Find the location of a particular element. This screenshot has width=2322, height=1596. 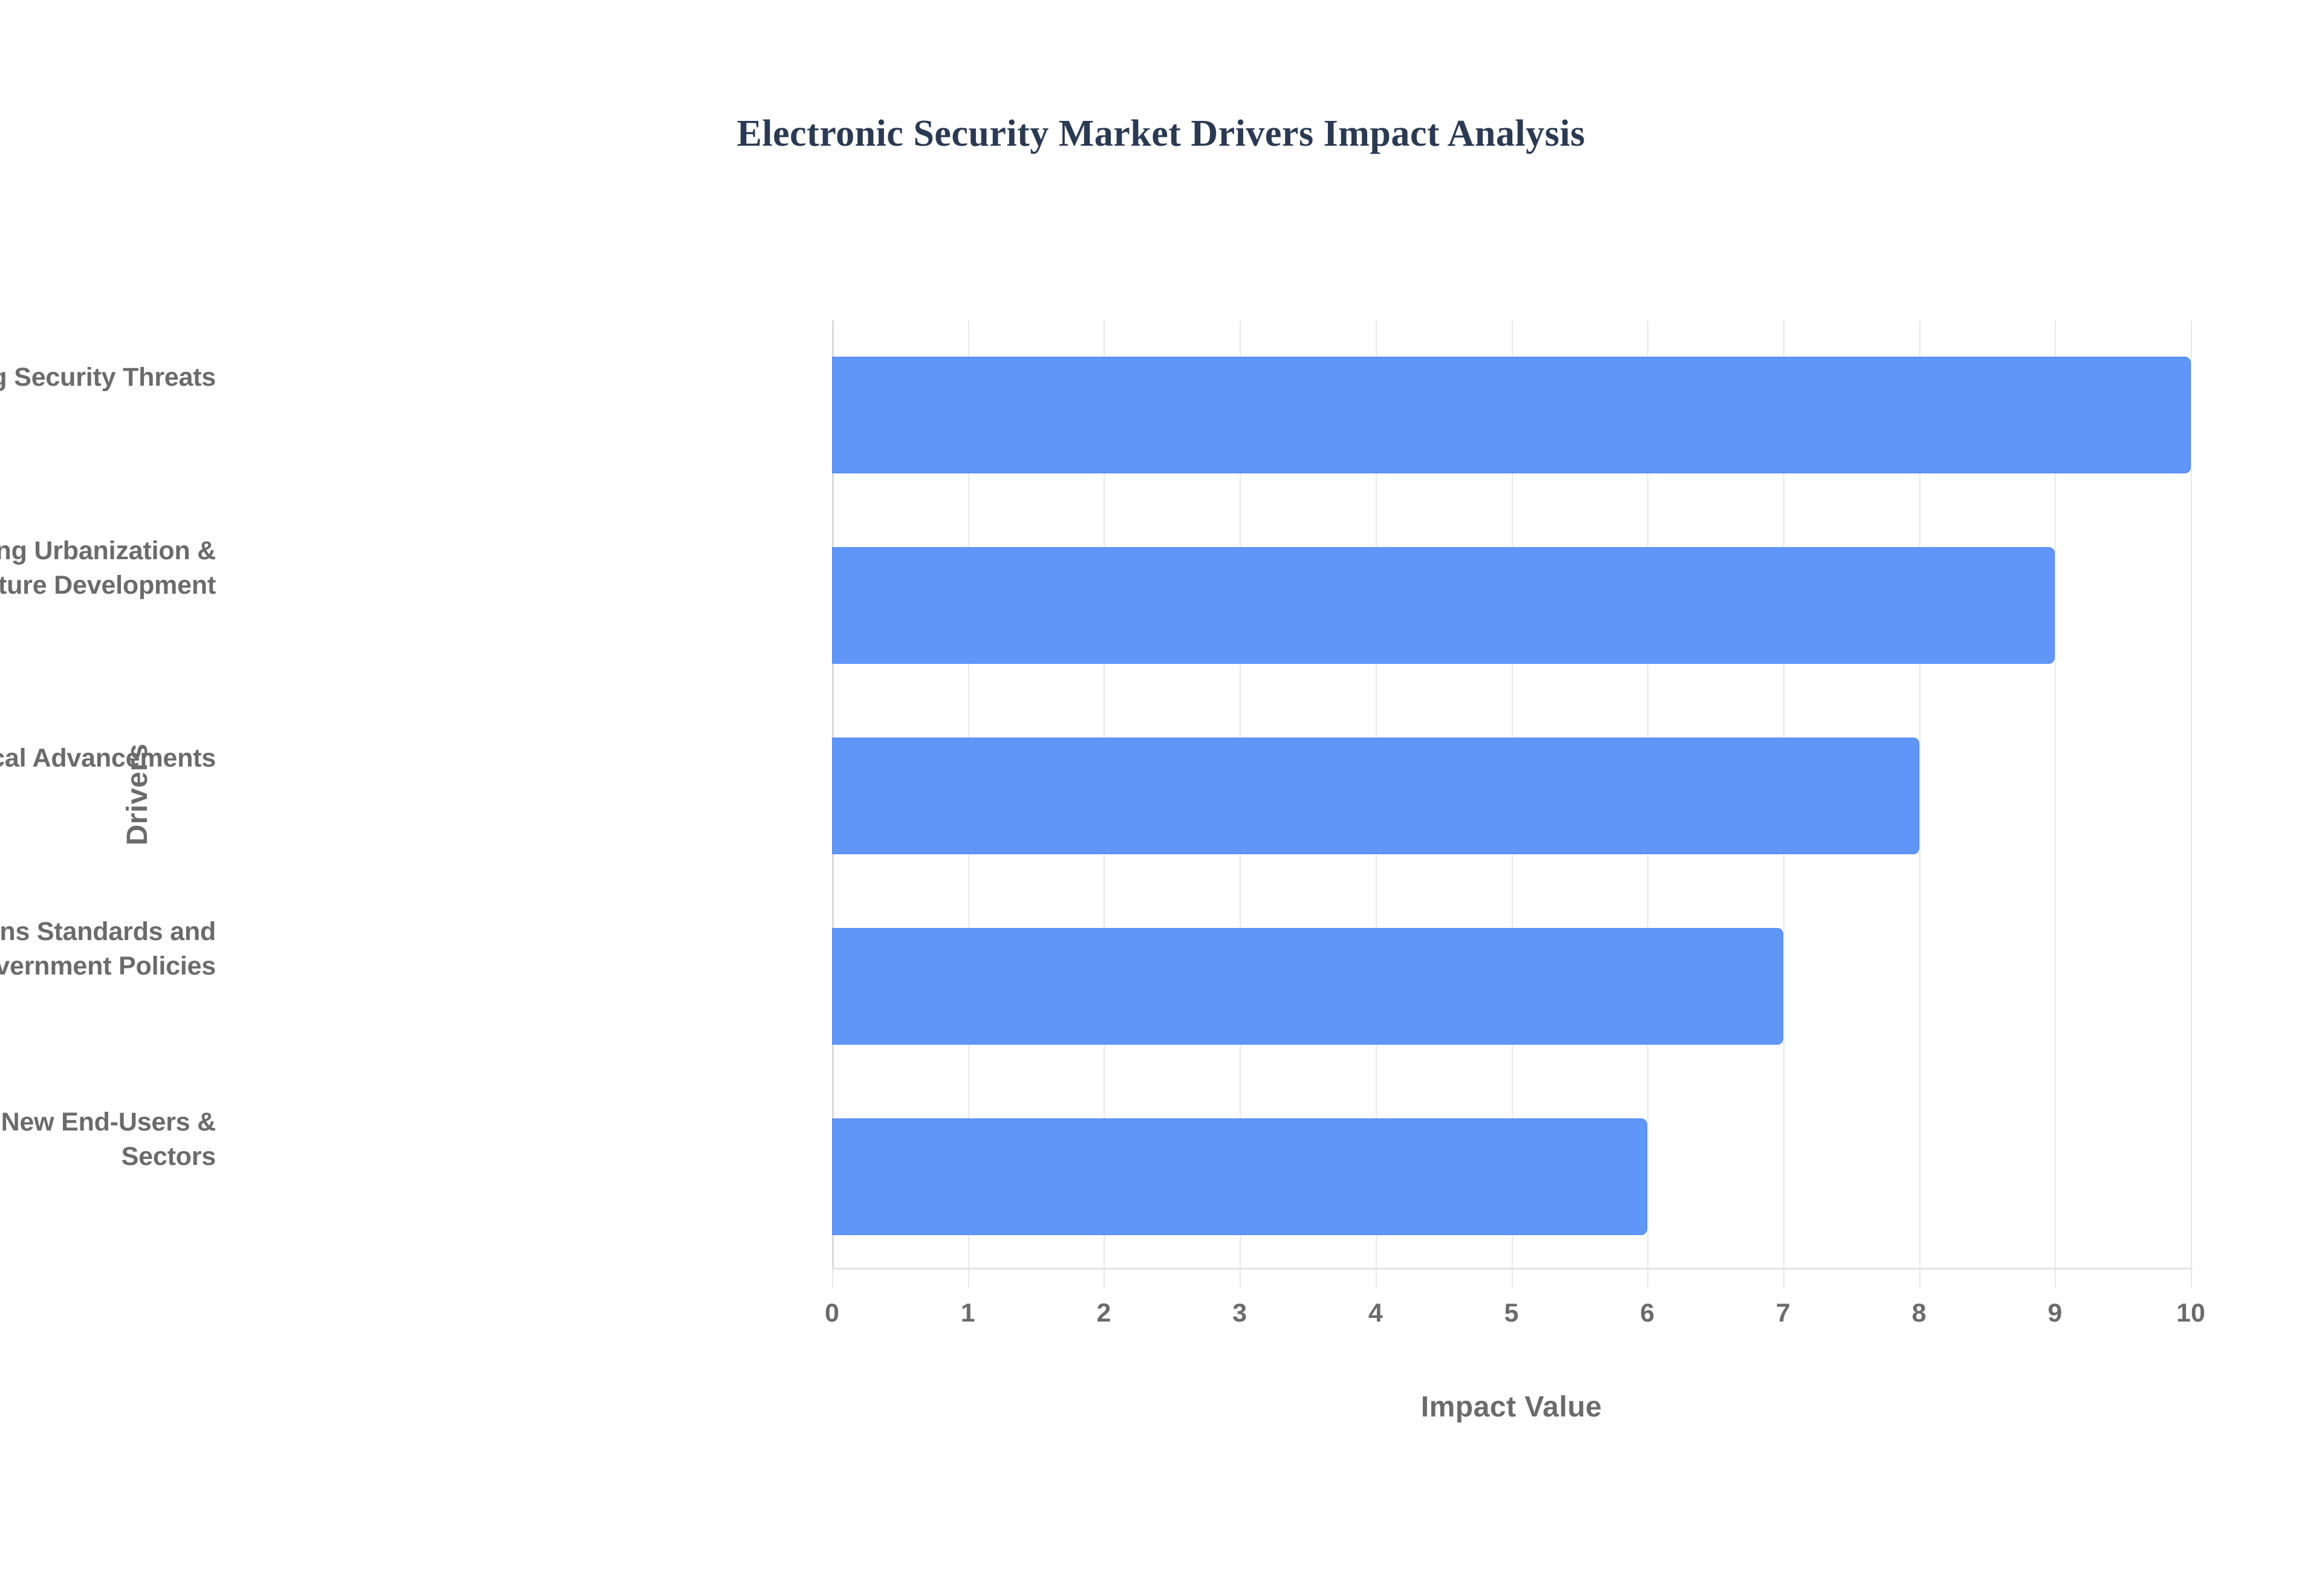

ycat-line: Sectors is located at coordinates (168, 1156).